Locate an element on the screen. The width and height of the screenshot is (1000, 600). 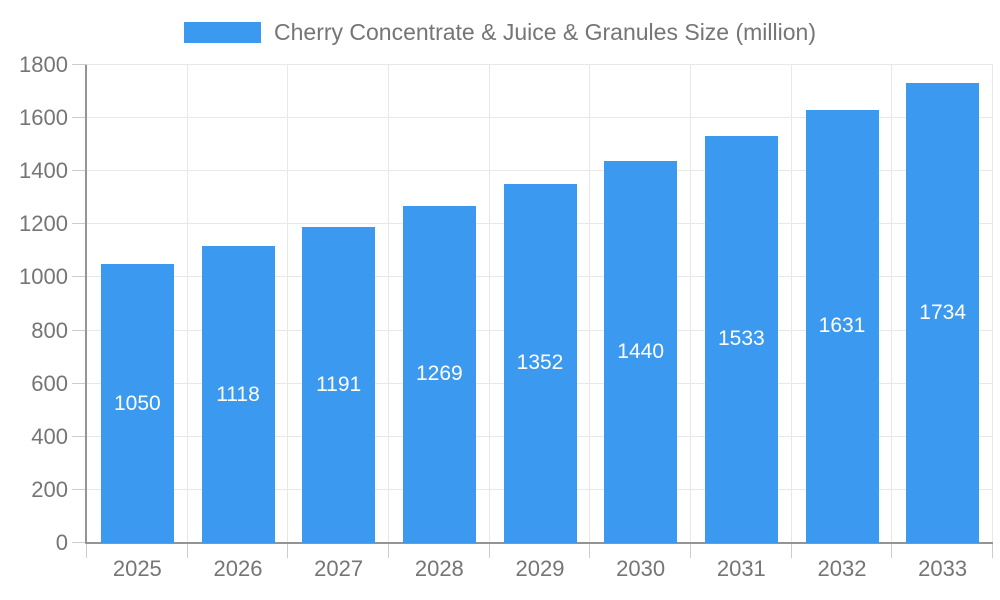
y-axis-label: 400 is located at coordinates (49, 436).